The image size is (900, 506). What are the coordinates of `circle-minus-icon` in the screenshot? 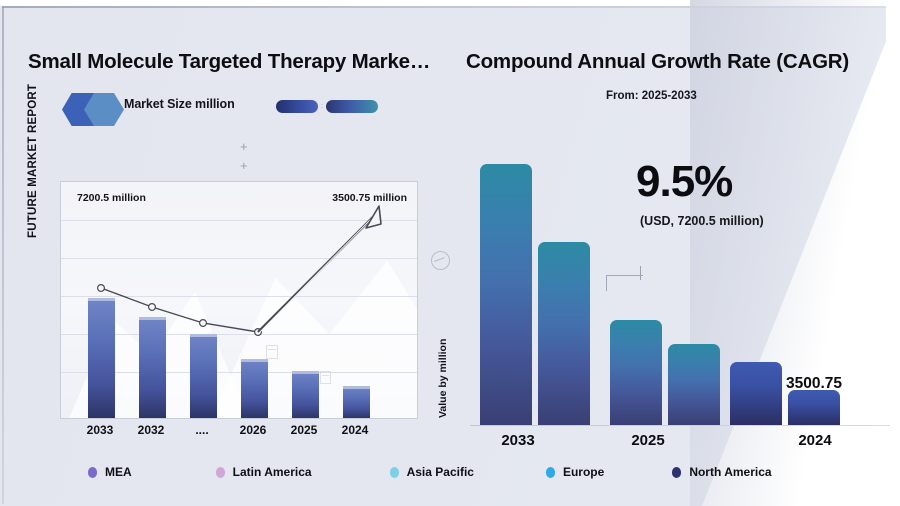 It's located at (440, 260).